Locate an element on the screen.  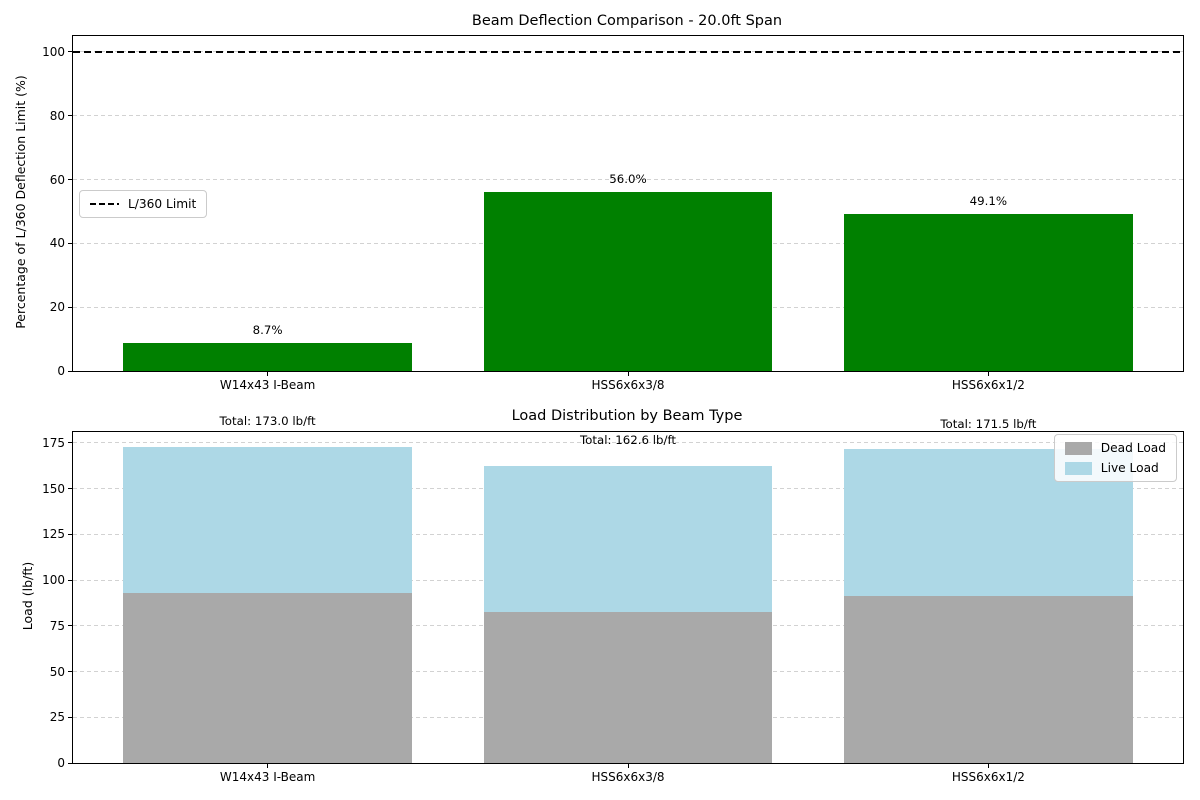
total-label: Total: 171.5 lb/ft is located at coordinates (988, 424).